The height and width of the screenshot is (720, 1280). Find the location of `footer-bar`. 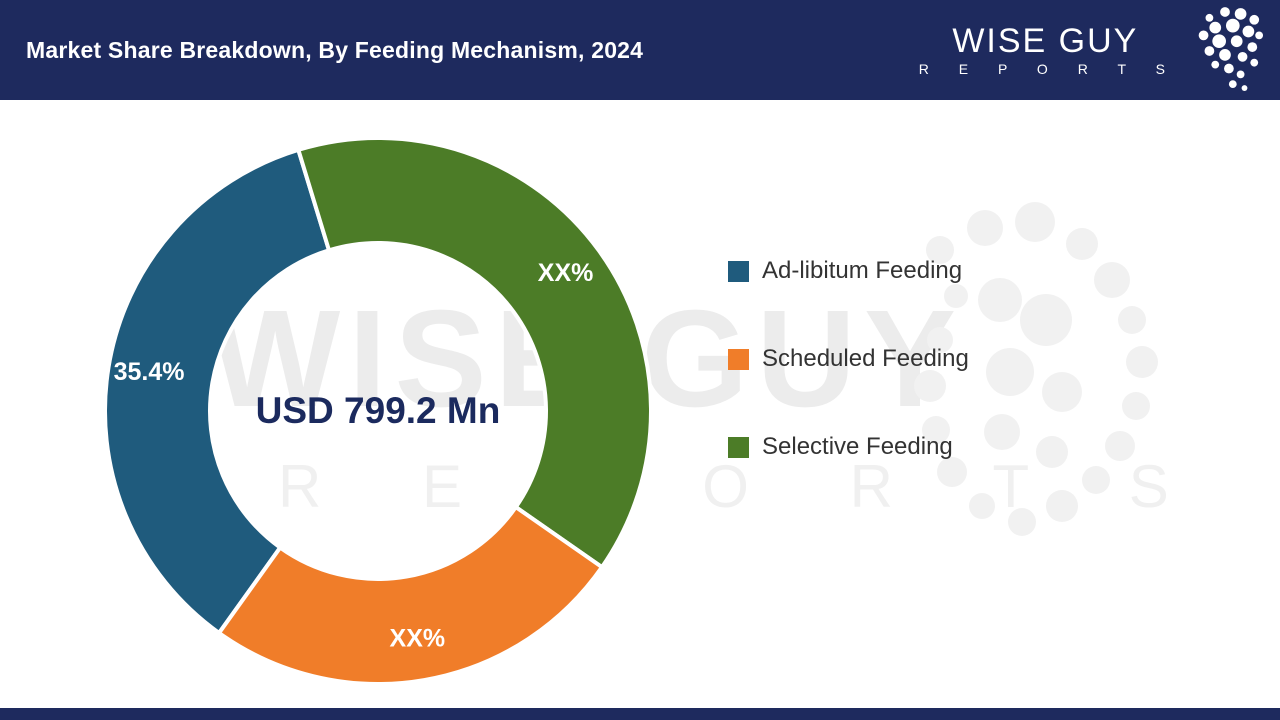

footer-bar is located at coordinates (640, 714).